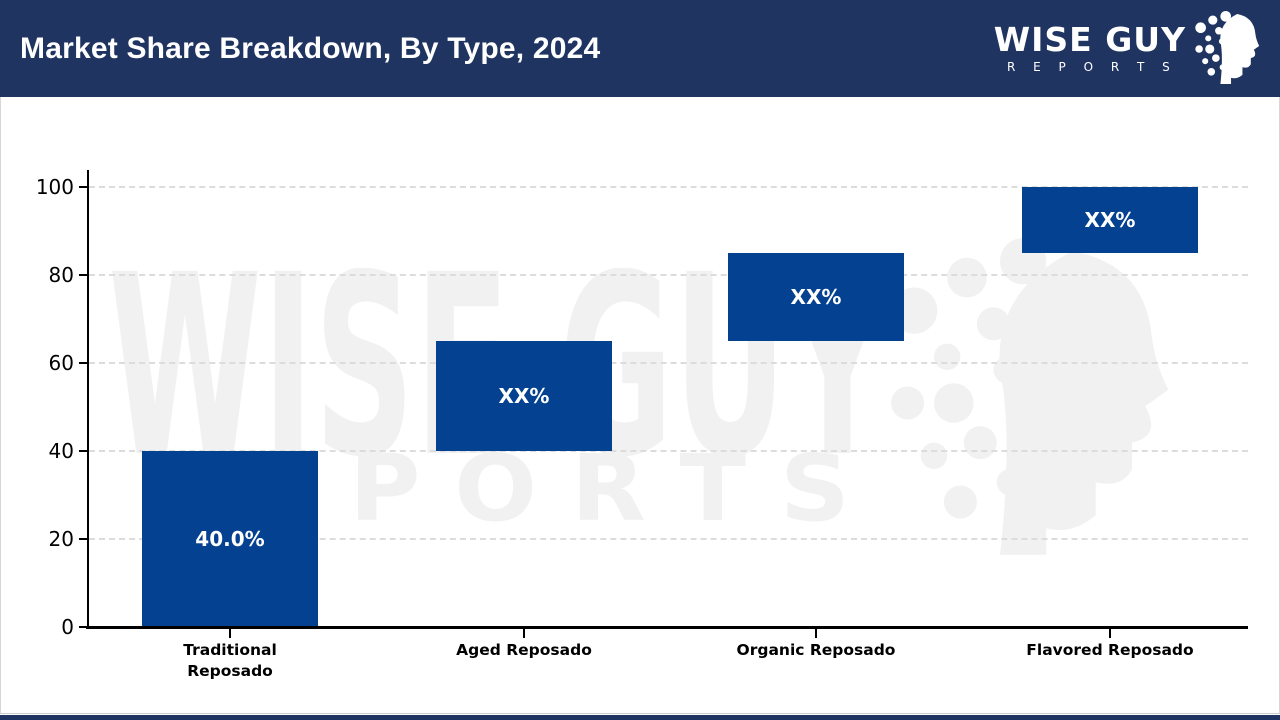  I want to click on bar-flavored-reposado: XX%, so click(1110, 220).